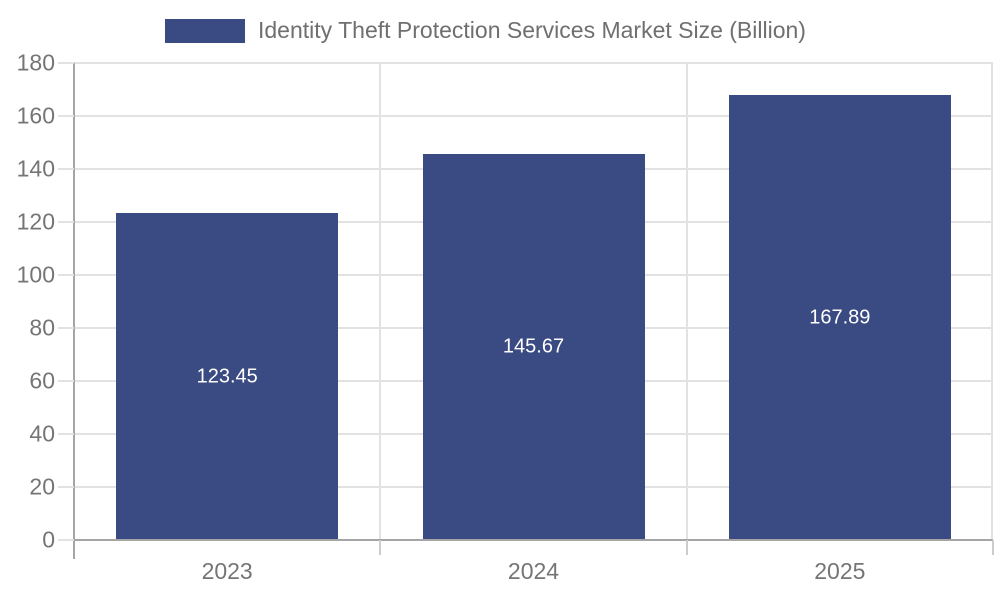 This screenshot has height=600, width=1000. Describe the element at coordinates (840, 571) in the screenshot. I see `x-tick-label-2025: 2025` at that location.